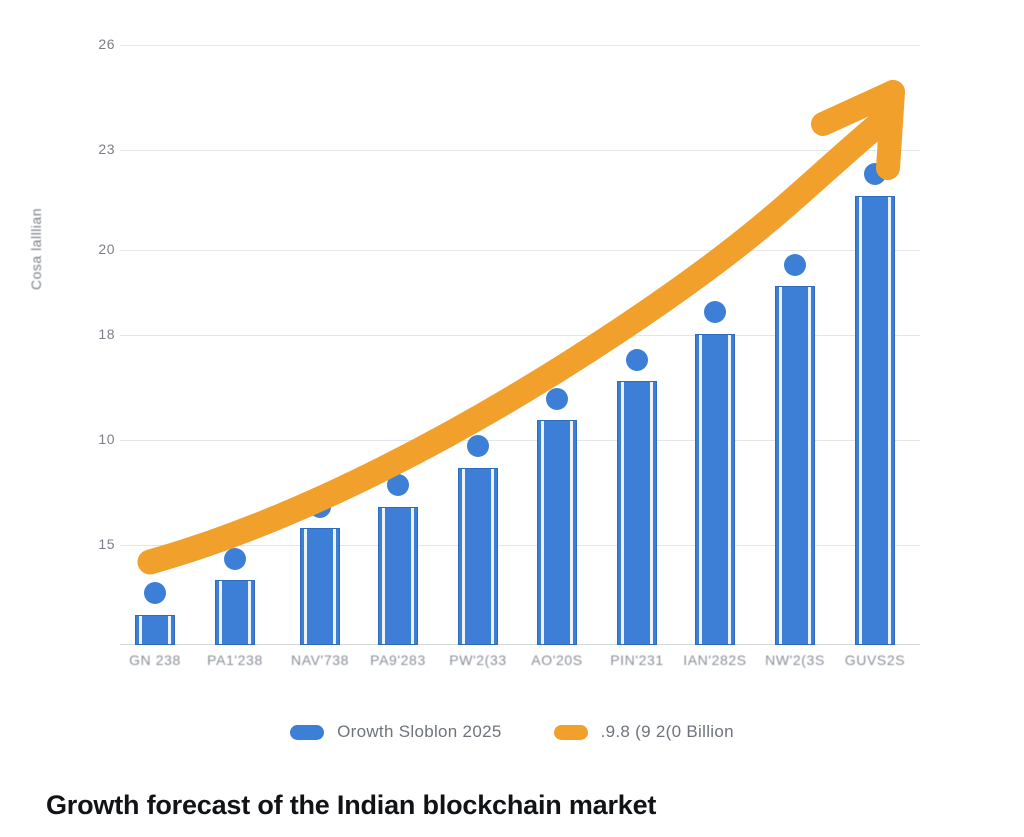  What do you see at coordinates (85, 340) in the screenshot?
I see `y-axis-tick-labels: 26 23 20 18 10 15` at bounding box center [85, 340].